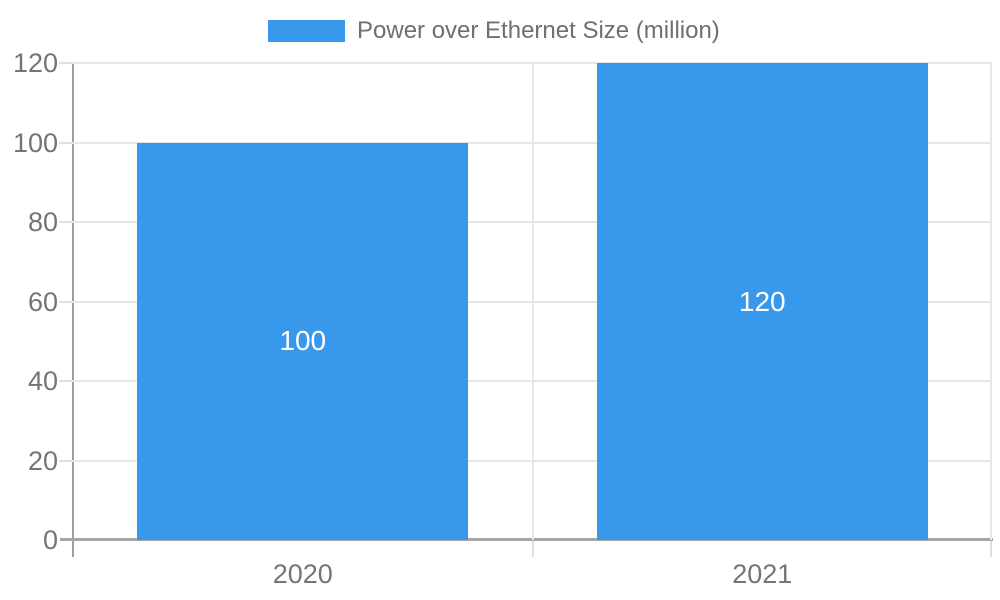 This screenshot has height=600, width=1000. What do you see at coordinates (306, 31) in the screenshot?
I see `legend-swatch` at bounding box center [306, 31].